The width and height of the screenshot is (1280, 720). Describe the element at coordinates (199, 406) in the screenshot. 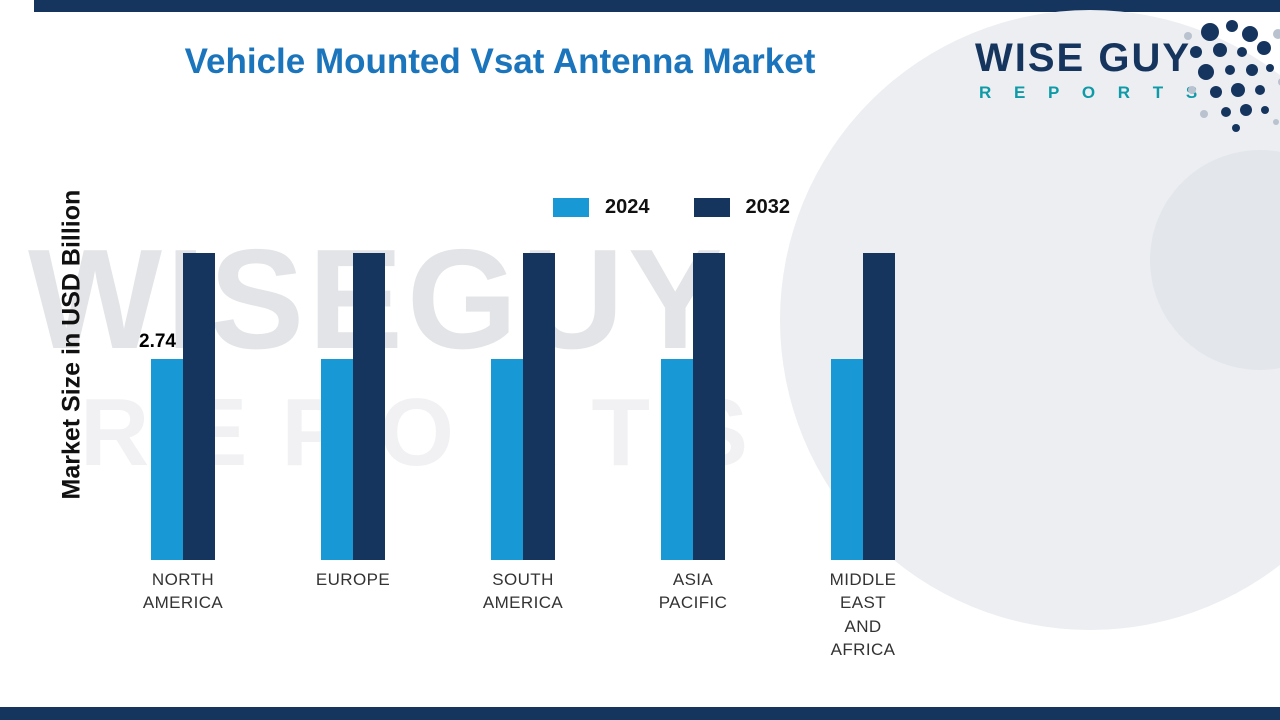

I see `bar-2032-north-america` at that location.